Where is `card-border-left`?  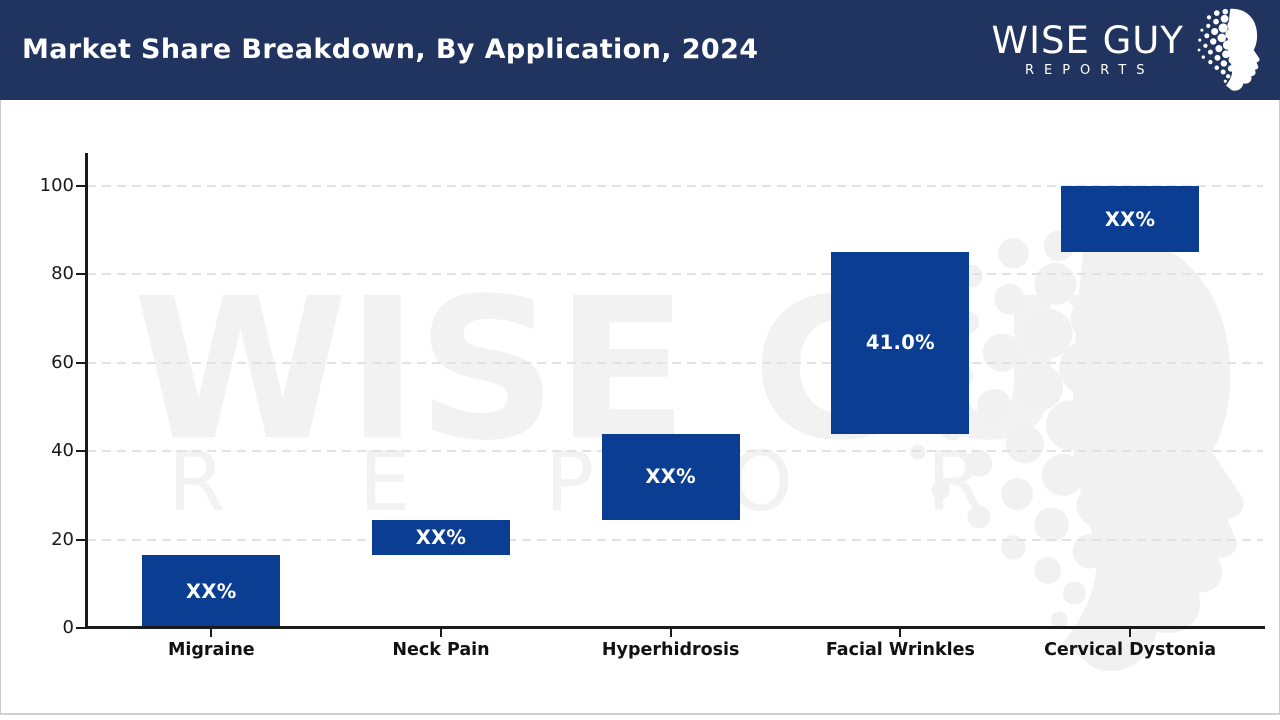 card-border-left is located at coordinates (0, 406).